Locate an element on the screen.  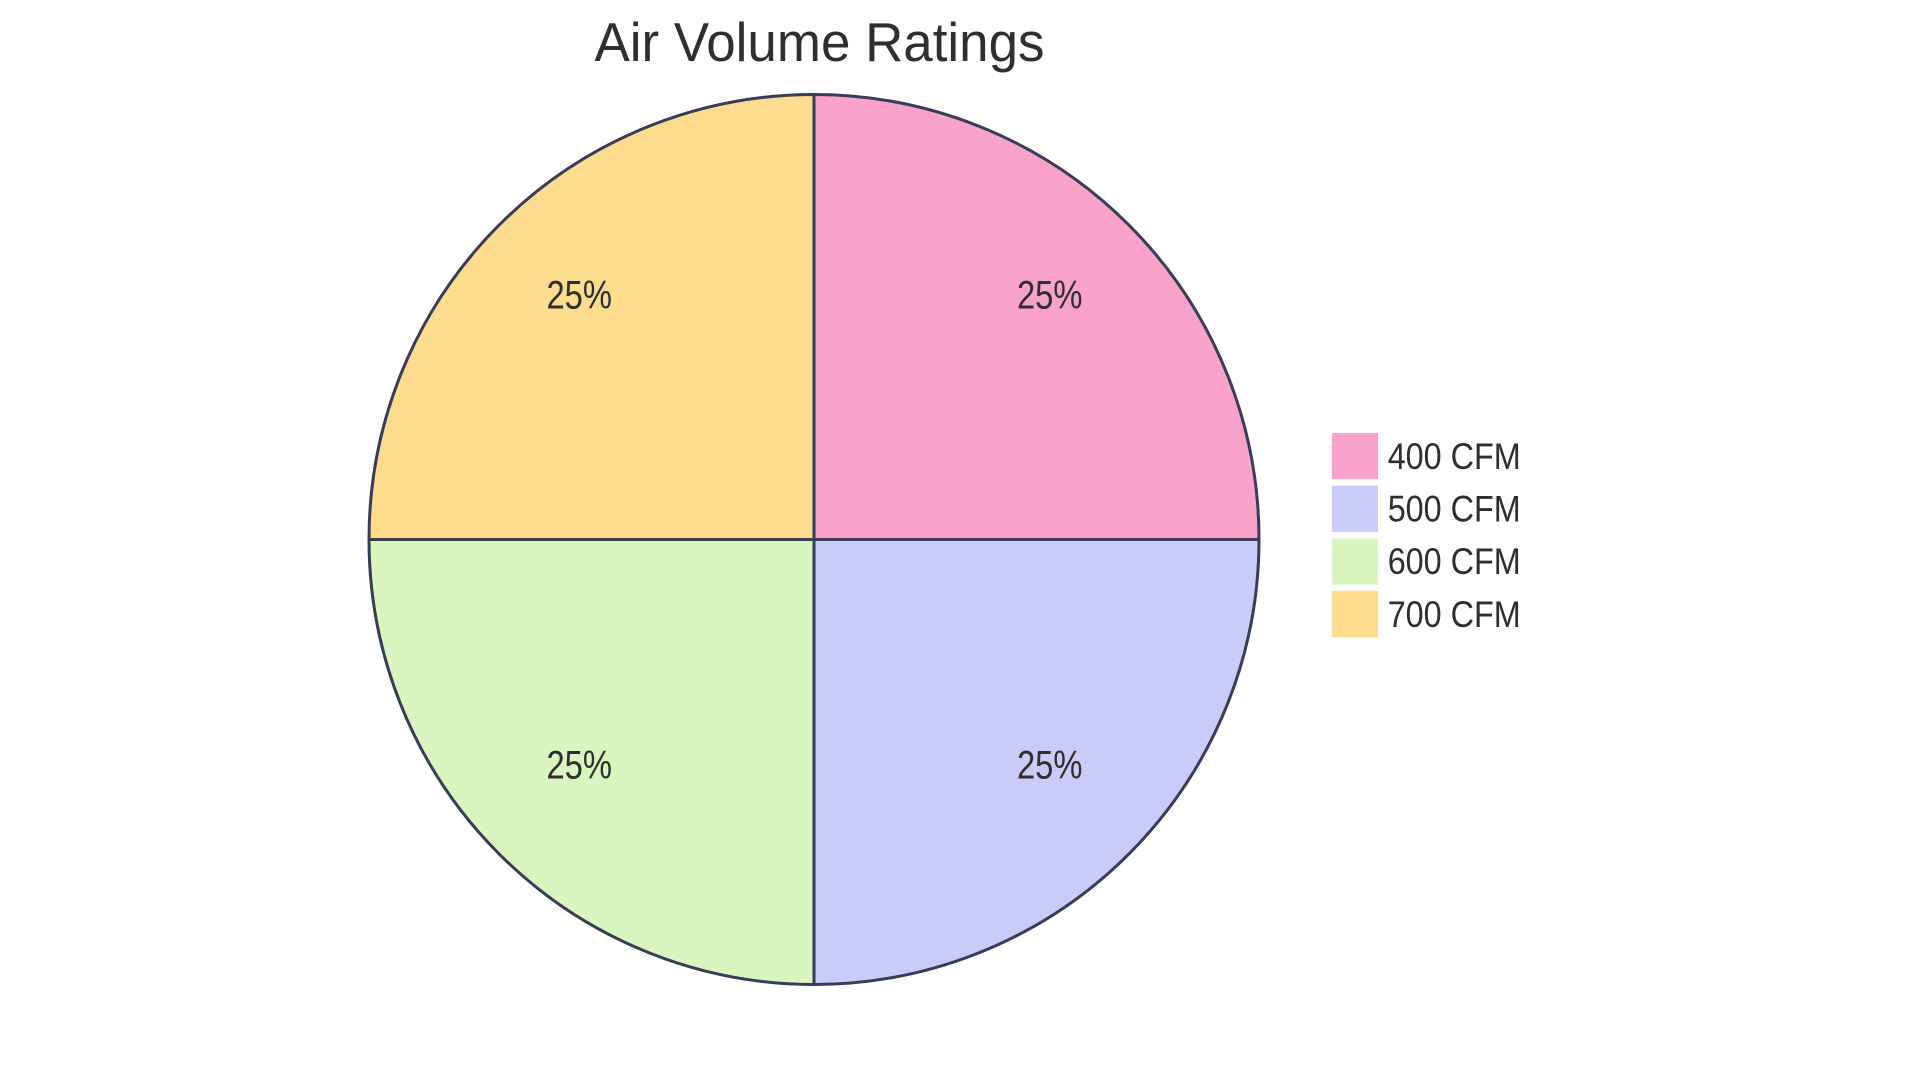
svg-text: 400 CFM is located at coordinates (1454, 456).